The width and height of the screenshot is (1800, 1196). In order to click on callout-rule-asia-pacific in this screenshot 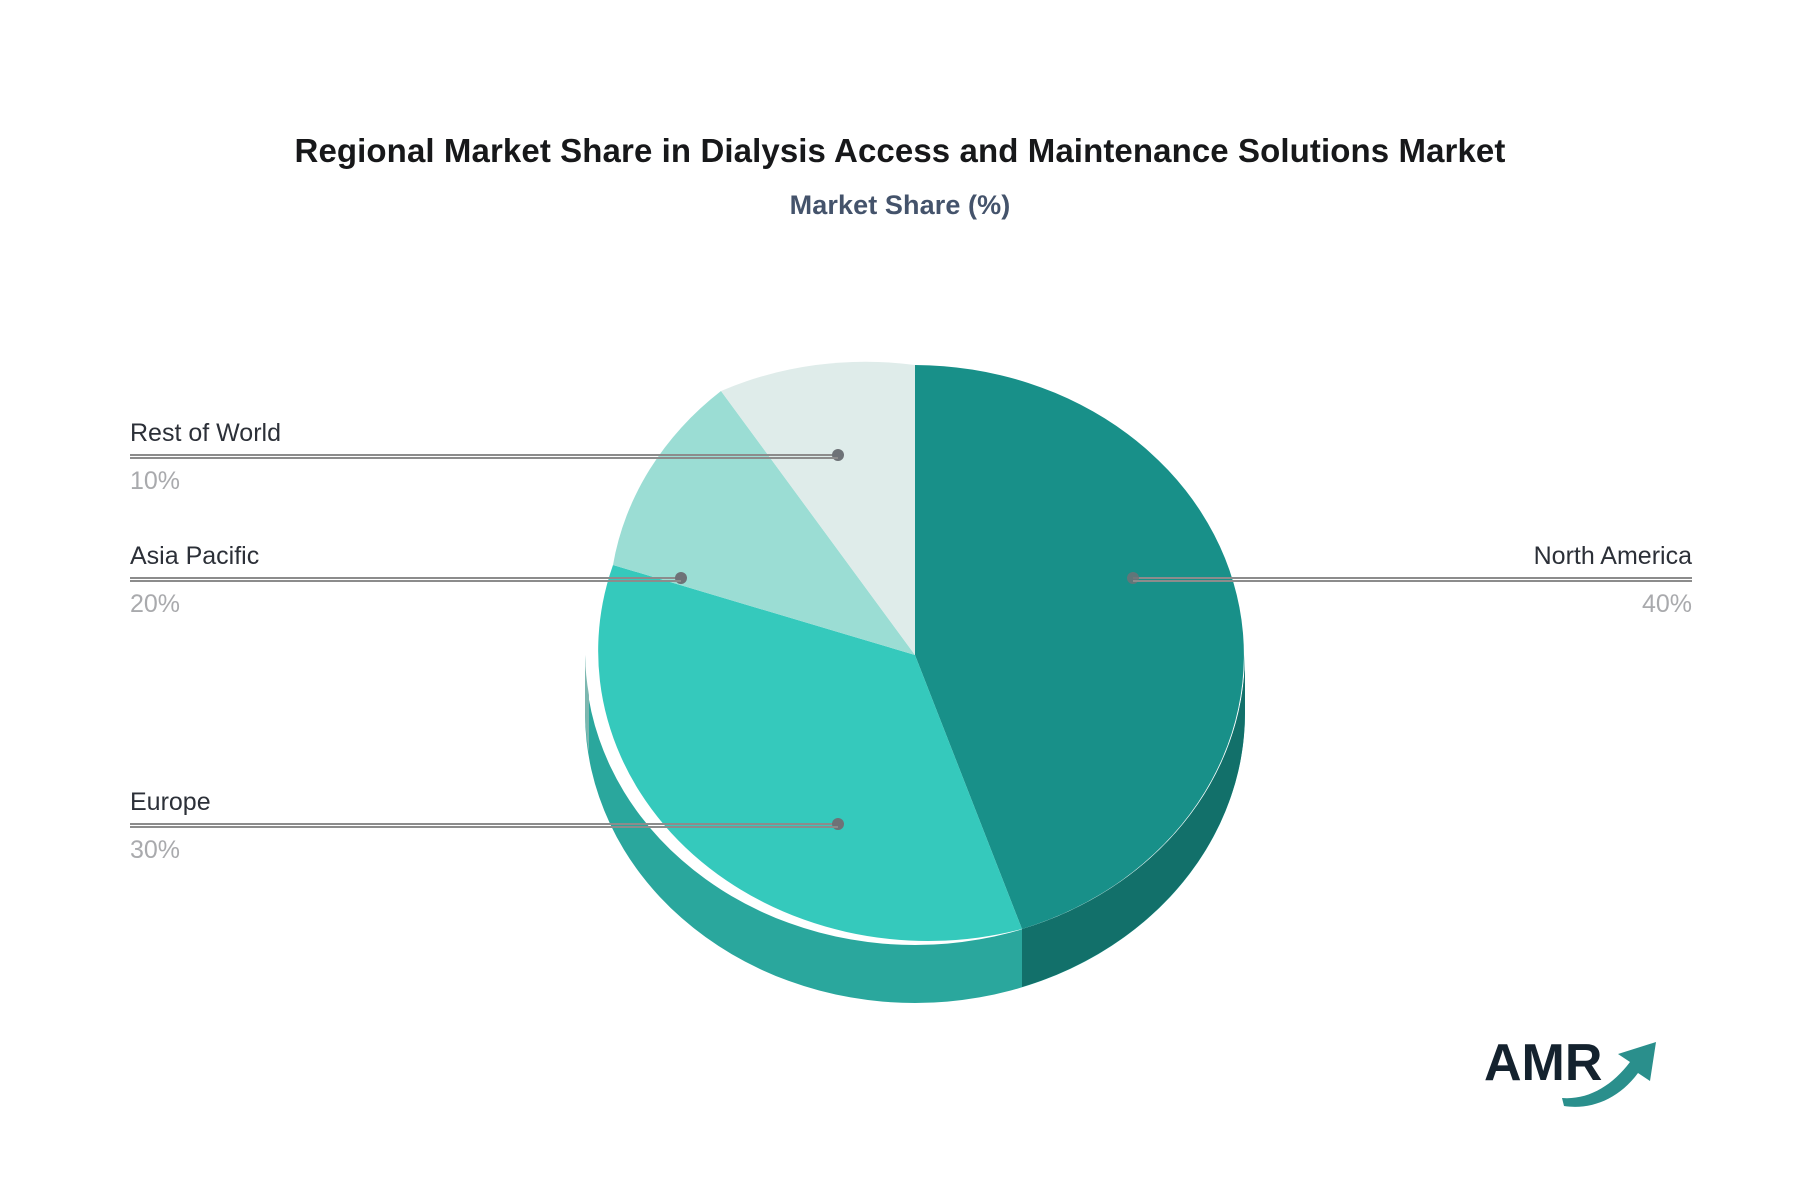, I will do `click(405, 580)`.